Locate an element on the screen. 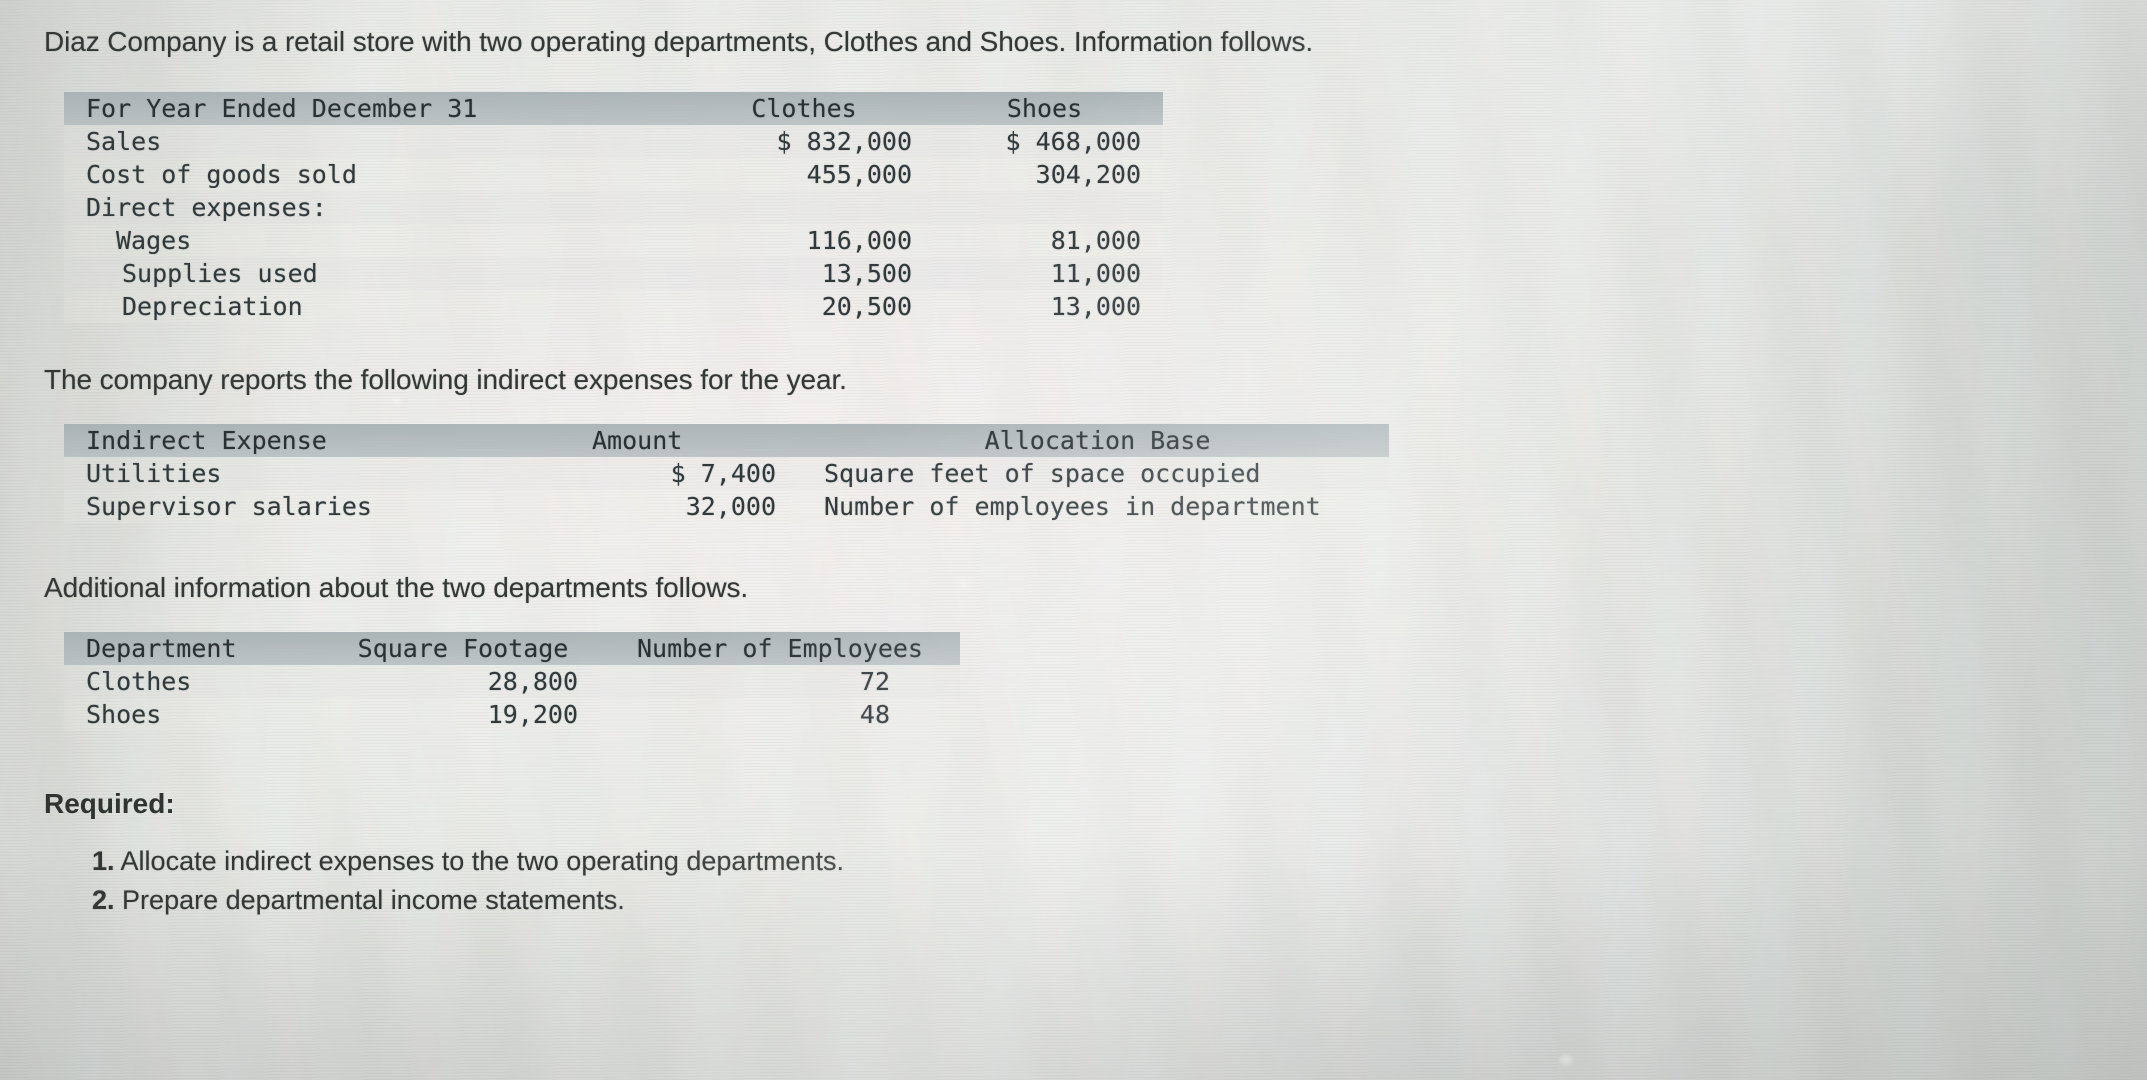 Image resolution: width=2147 pixels, height=1080 pixels. table-row: Cost of goods sold 455,000 304,200 is located at coordinates (613, 174).